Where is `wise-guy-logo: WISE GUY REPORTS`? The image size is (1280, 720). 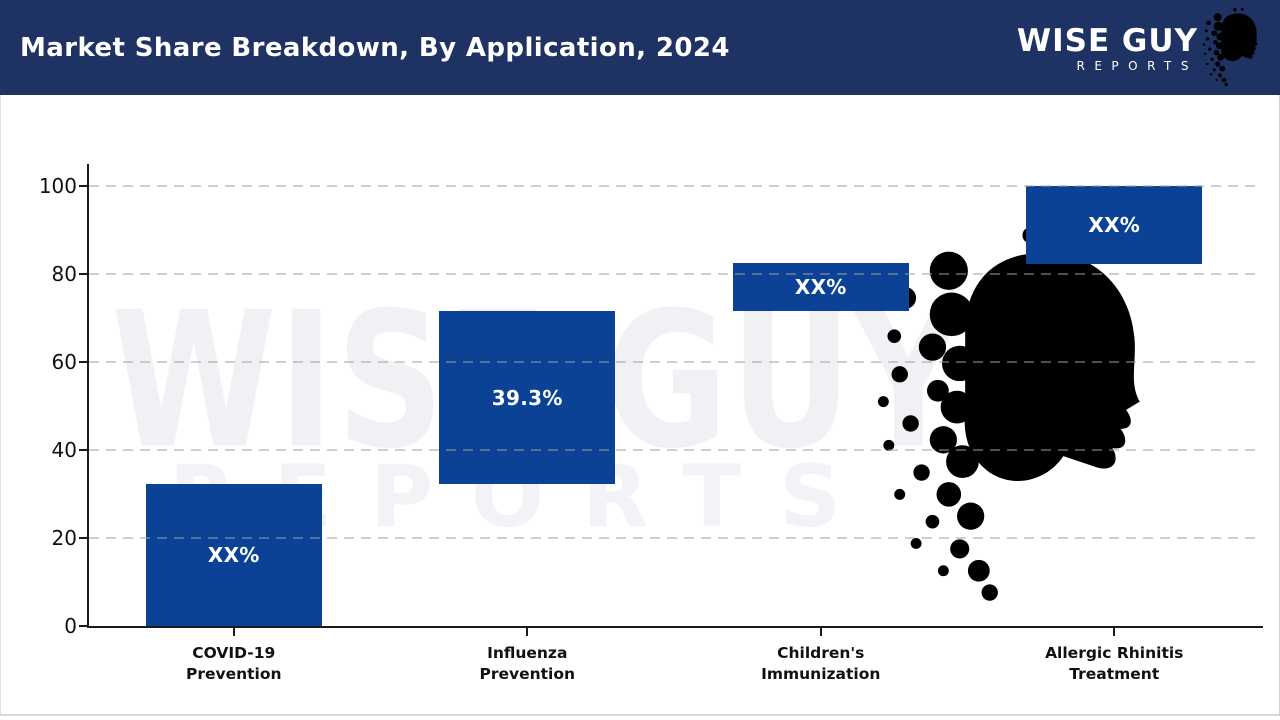 wise-guy-logo: WISE GUY REPORTS is located at coordinates (1140, 48).